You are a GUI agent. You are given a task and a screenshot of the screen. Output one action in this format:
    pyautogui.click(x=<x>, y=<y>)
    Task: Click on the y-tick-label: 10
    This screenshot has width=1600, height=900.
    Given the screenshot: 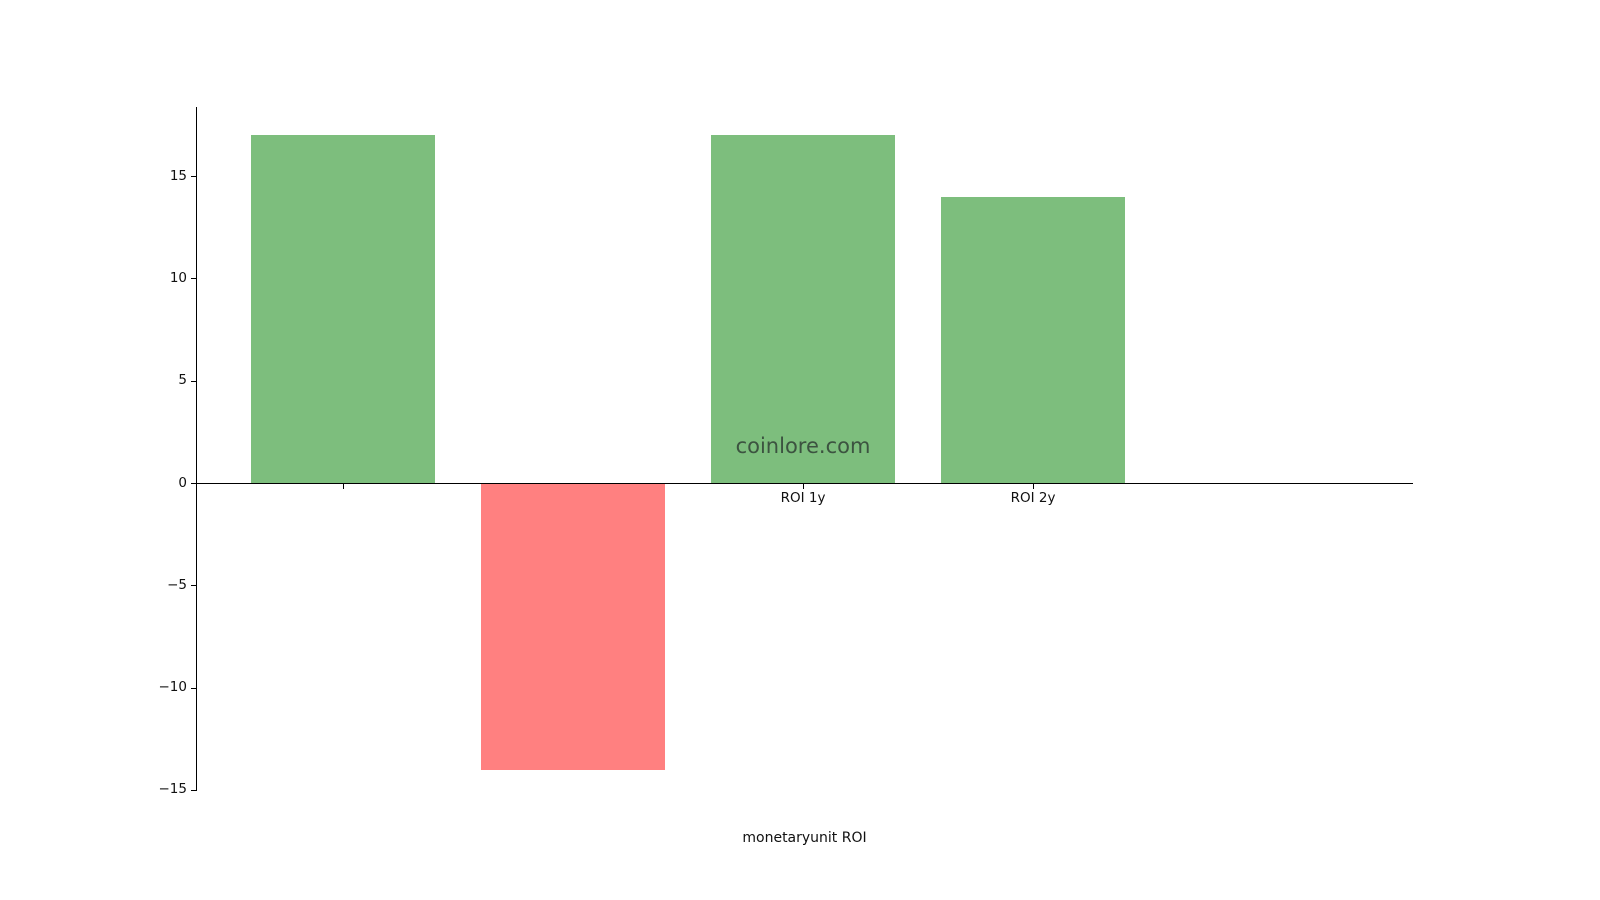 What is the action you would take?
    pyautogui.click(x=178, y=277)
    